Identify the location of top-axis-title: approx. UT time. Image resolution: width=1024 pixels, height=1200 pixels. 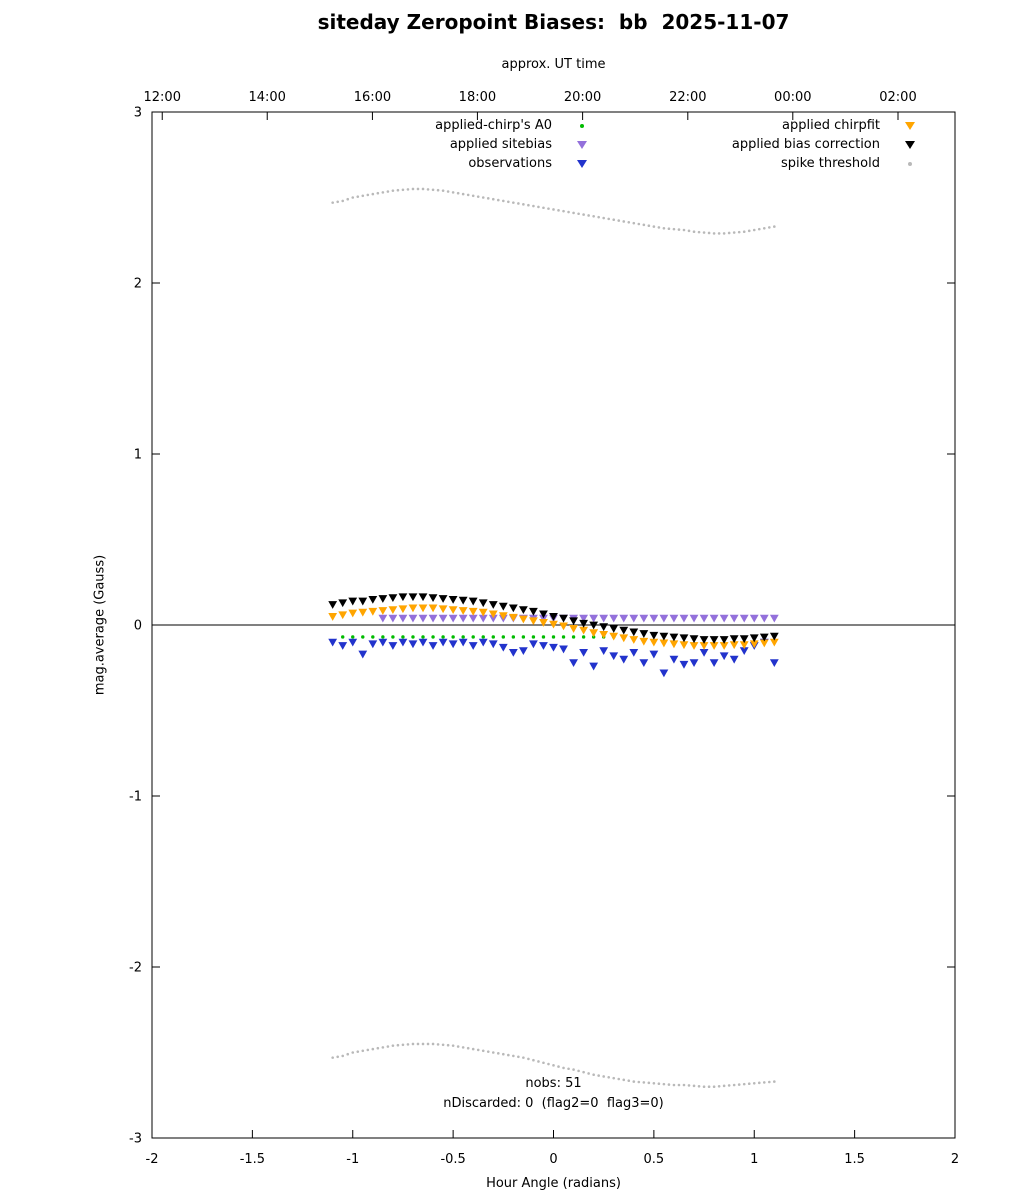
(553, 64).